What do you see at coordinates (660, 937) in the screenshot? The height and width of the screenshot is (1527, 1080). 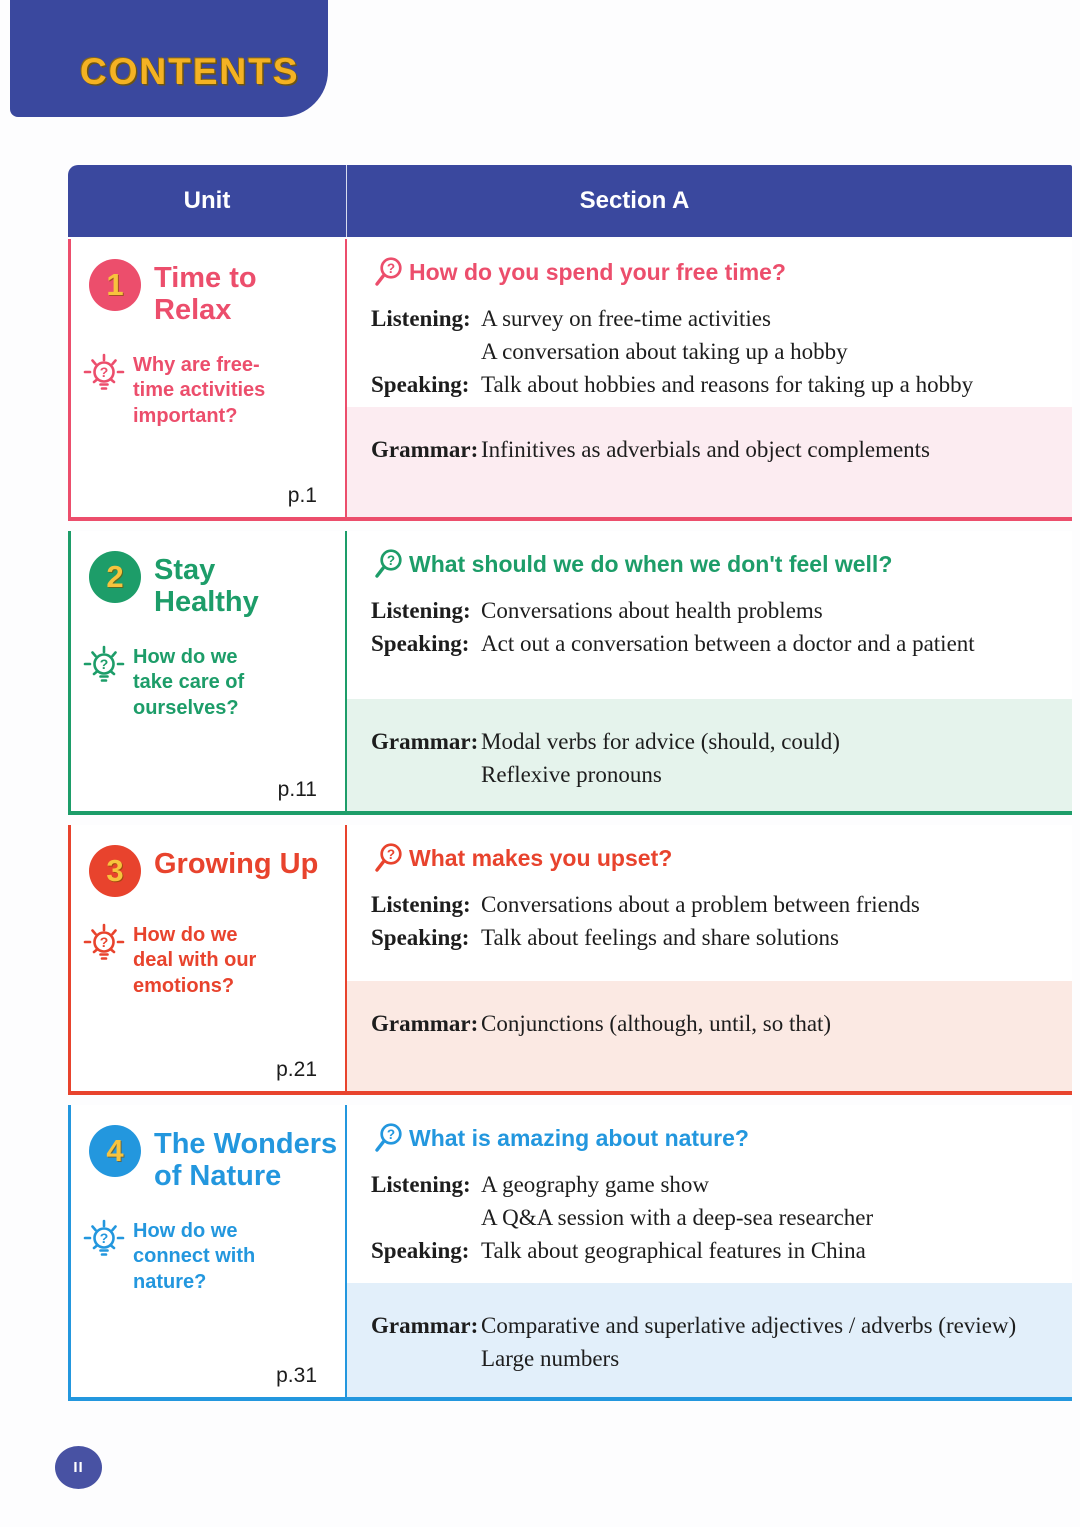 I see `skill-text: Talk about feelings and share solutions` at bounding box center [660, 937].